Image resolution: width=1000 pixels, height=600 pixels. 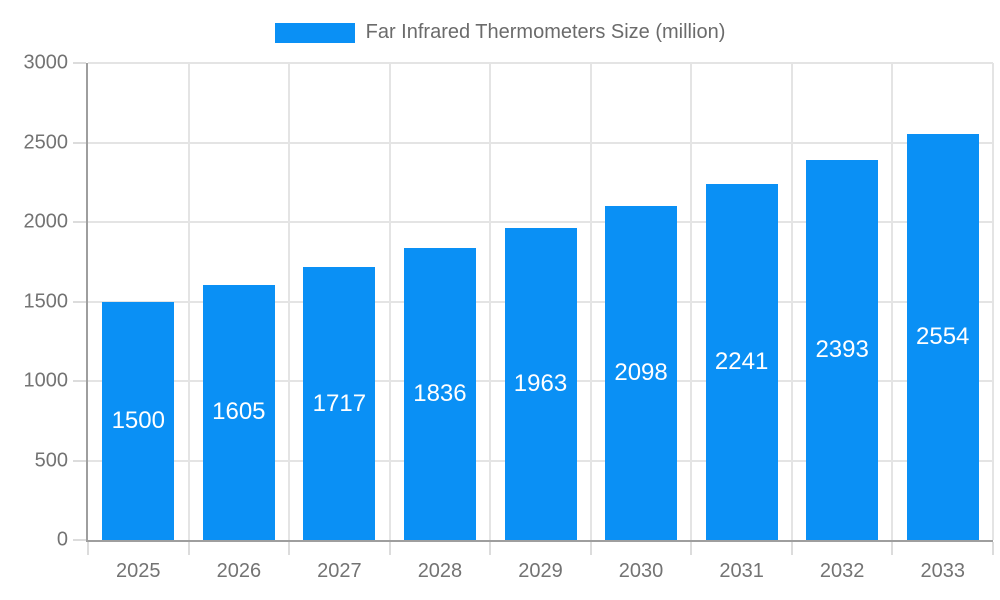 I want to click on legend-label: Far Infrared Thermometers Size (million), so click(x=545, y=32).